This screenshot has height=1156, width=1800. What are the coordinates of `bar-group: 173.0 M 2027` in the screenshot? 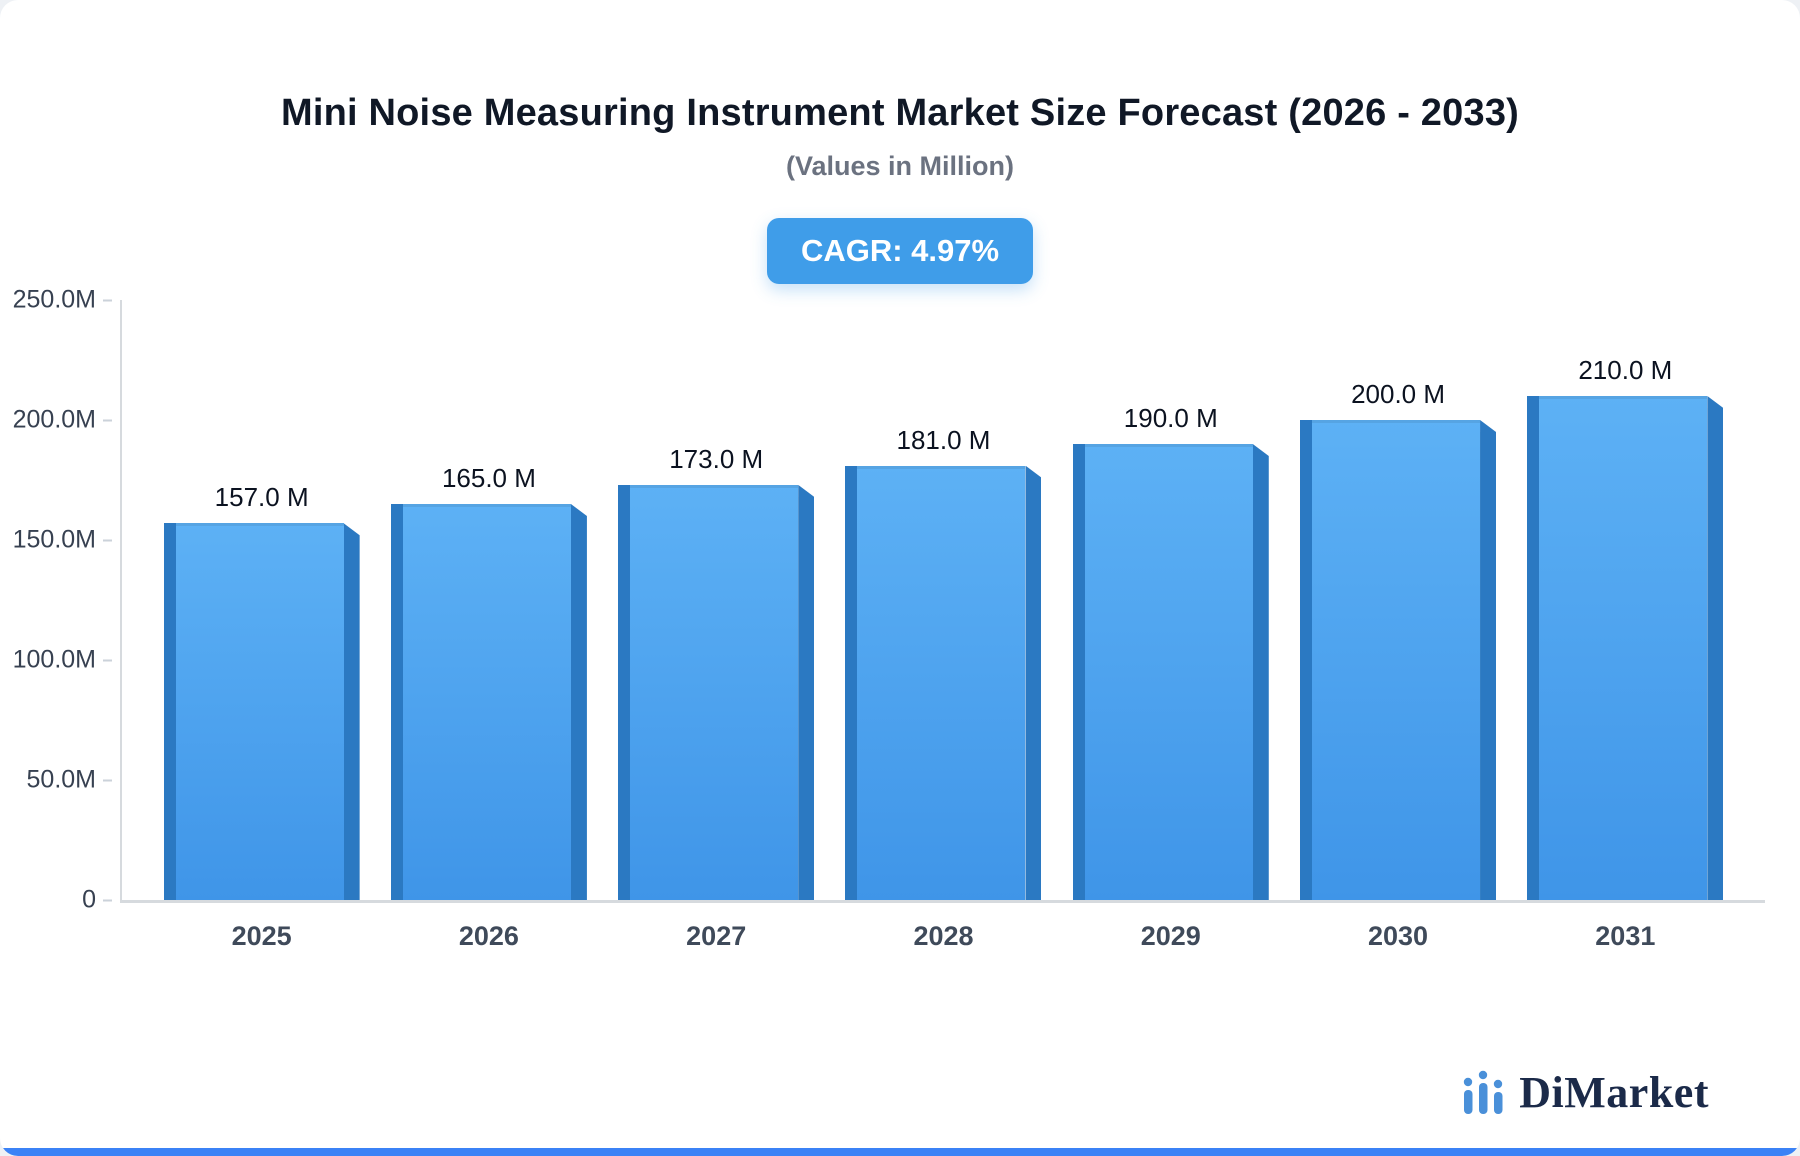 It's located at (716, 625).